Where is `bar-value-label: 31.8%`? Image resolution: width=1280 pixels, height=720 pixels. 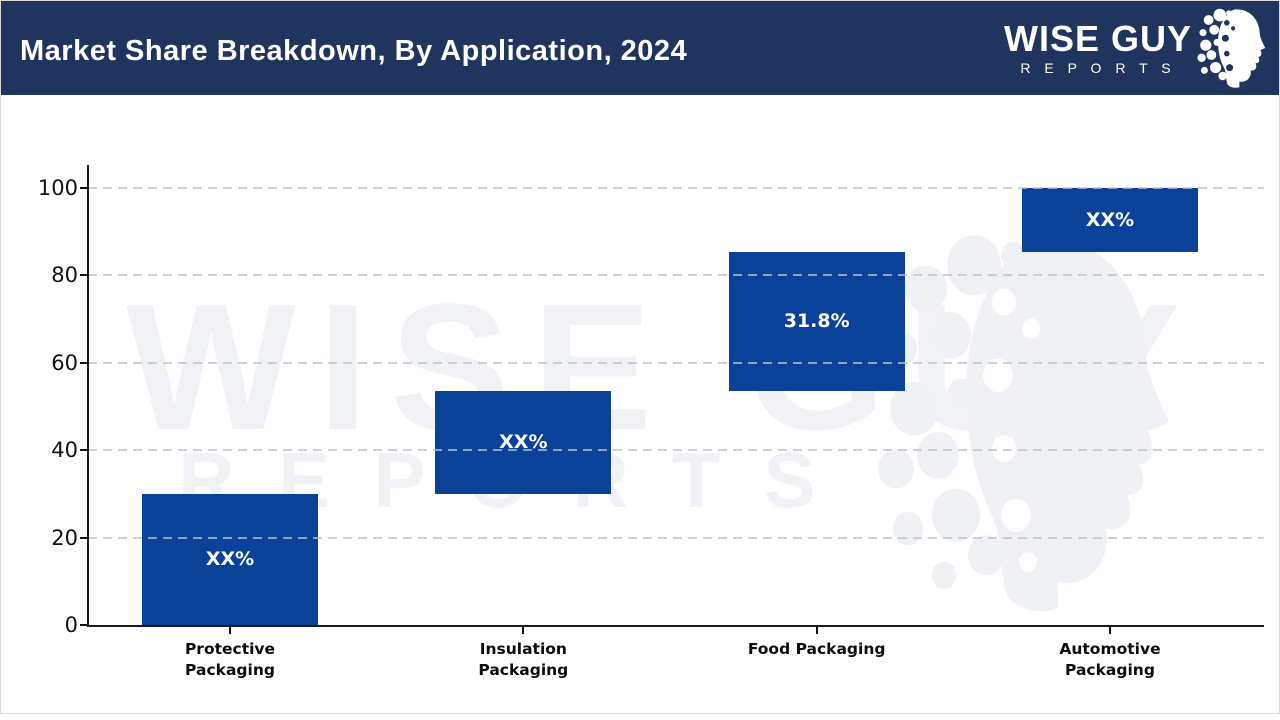 bar-value-label: 31.8% is located at coordinates (816, 321).